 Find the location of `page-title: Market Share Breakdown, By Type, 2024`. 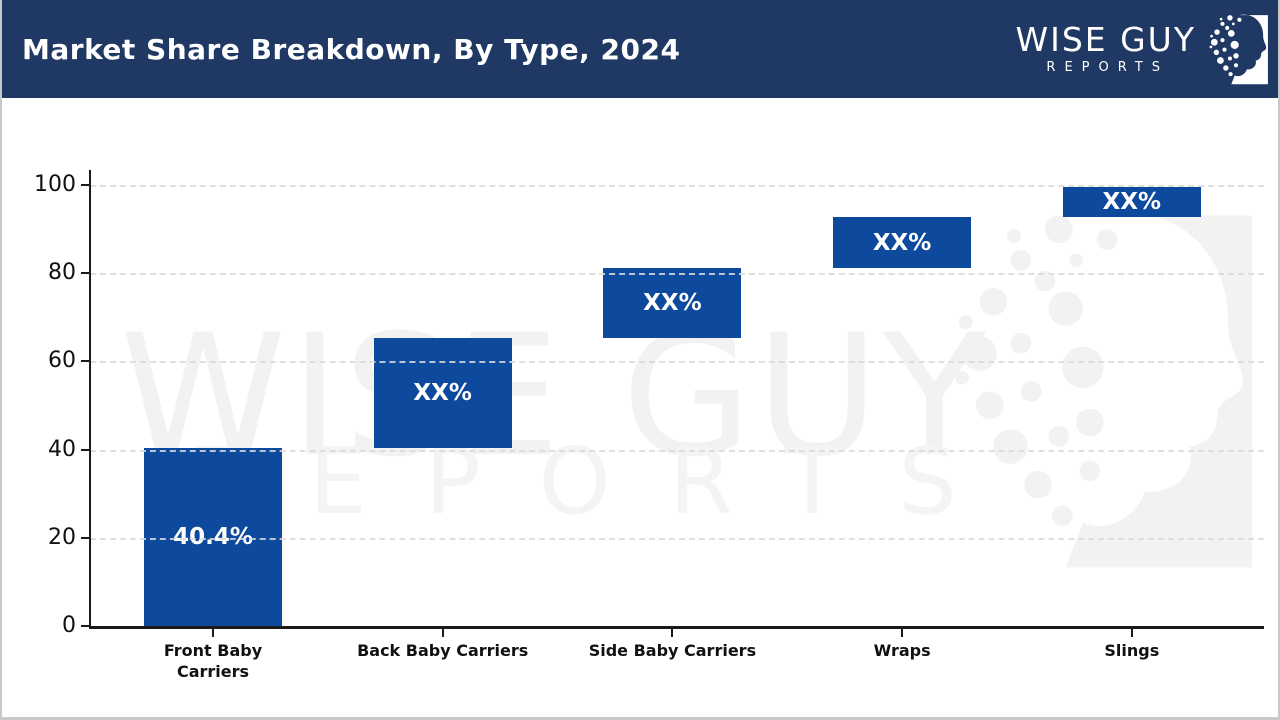

page-title: Market Share Breakdown, By Type, 2024 is located at coordinates (351, 49).